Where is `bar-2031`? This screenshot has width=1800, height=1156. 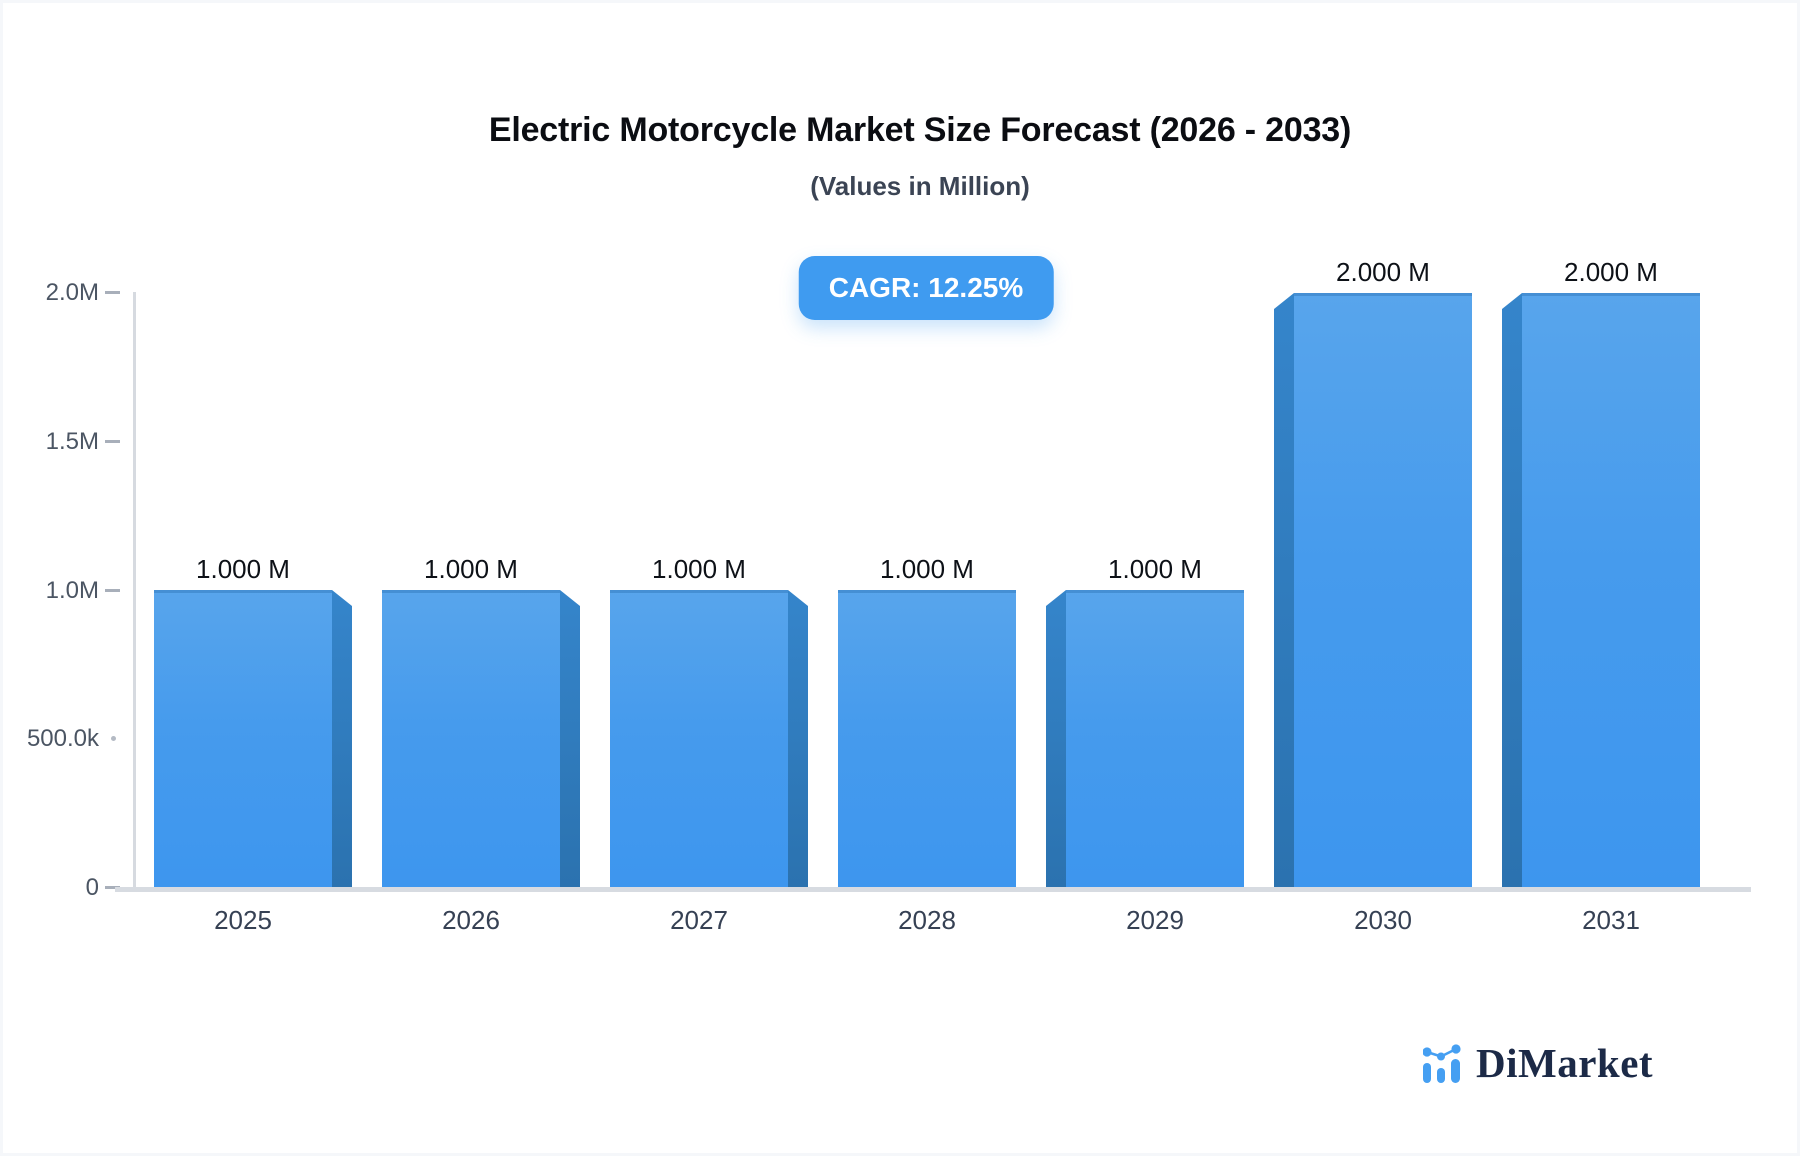 bar-2031 is located at coordinates (1611, 590).